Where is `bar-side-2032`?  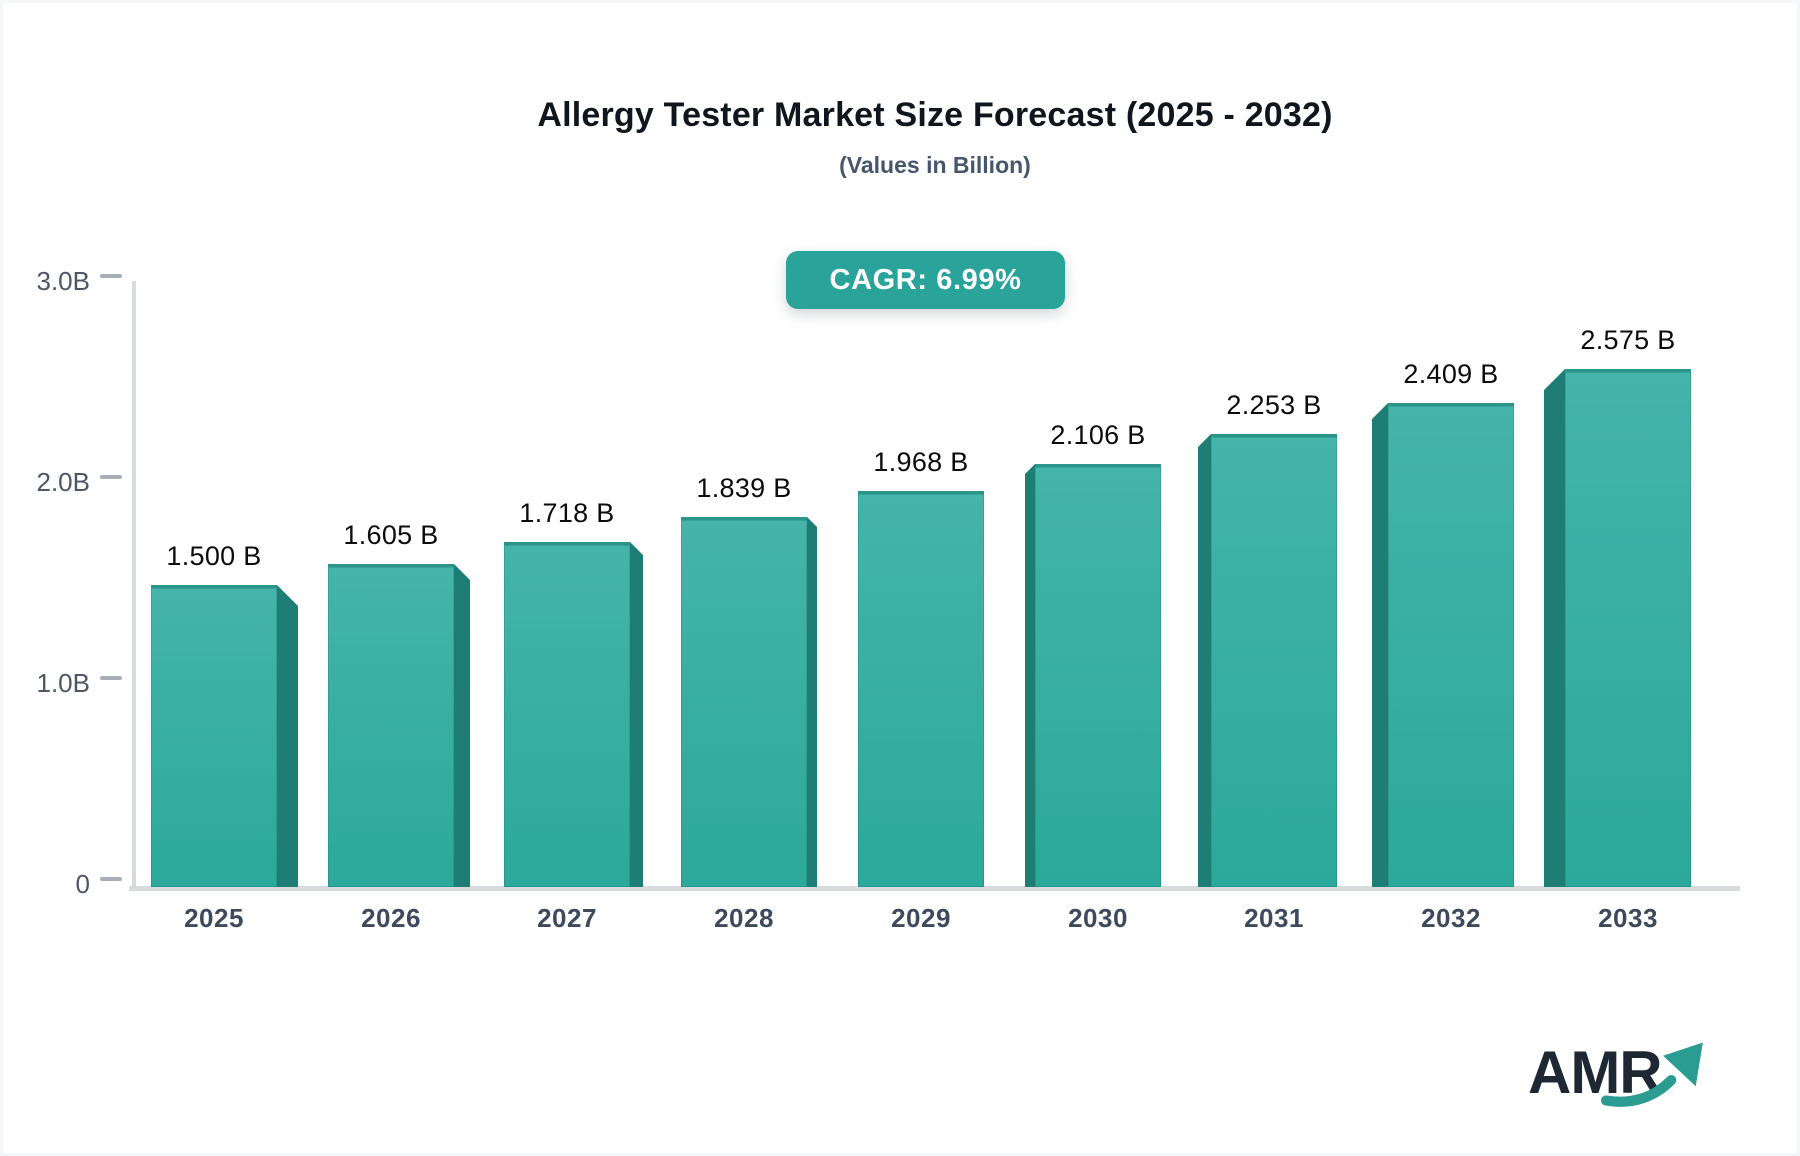 bar-side-2032 is located at coordinates (1380, 645).